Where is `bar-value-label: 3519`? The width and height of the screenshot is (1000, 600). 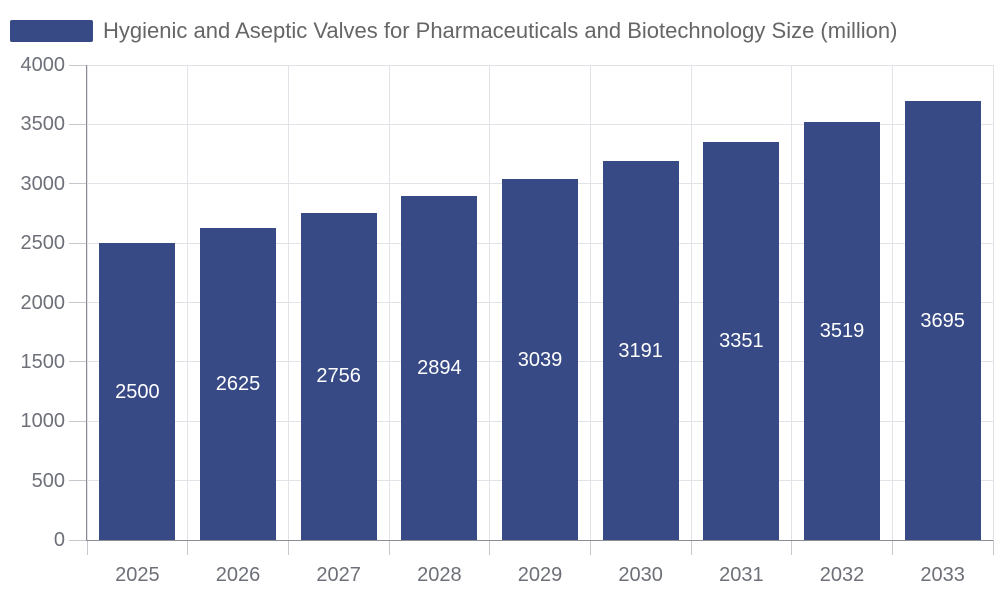
bar-value-label: 3519 is located at coordinates (842, 331).